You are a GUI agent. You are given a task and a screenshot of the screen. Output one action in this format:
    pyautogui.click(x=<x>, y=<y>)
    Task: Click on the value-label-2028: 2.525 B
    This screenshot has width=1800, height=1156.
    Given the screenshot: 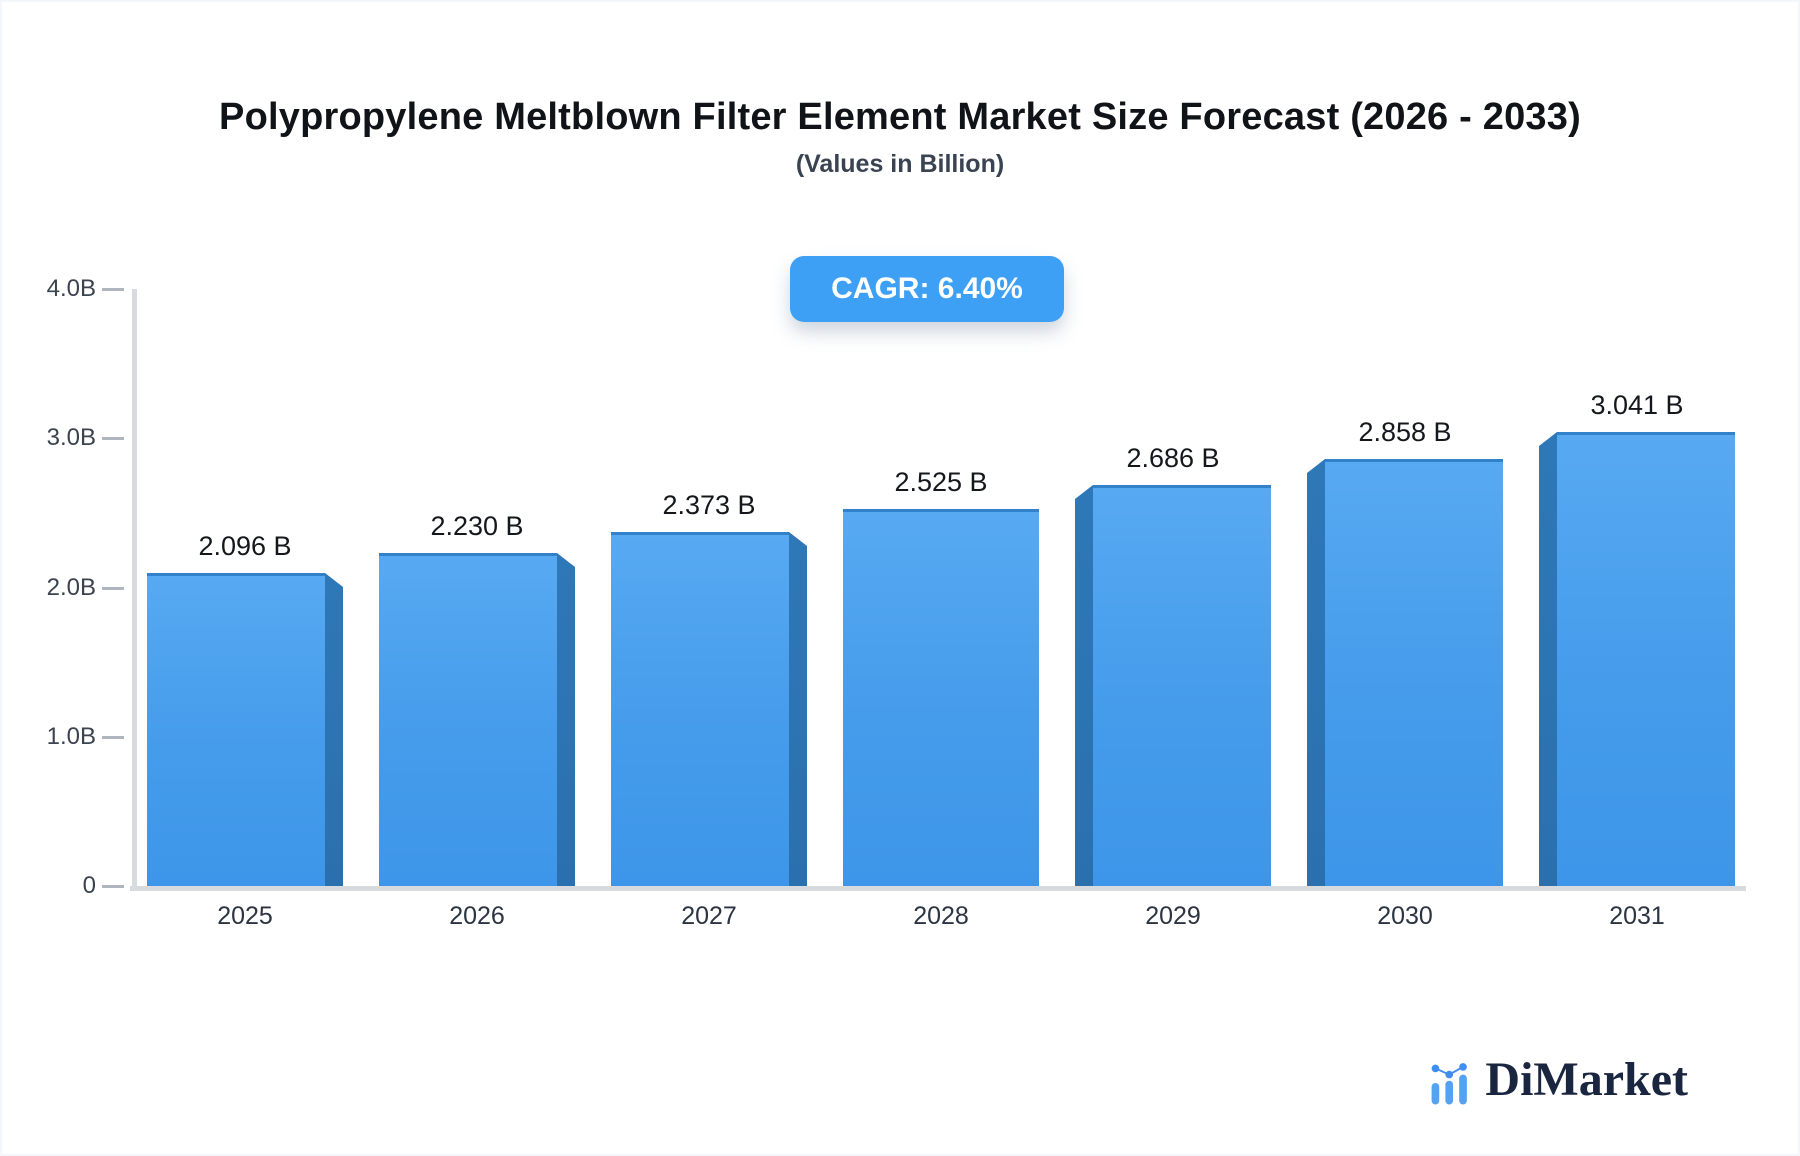 What is the action you would take?
    pyautogui.click(x=941, y=482)
    